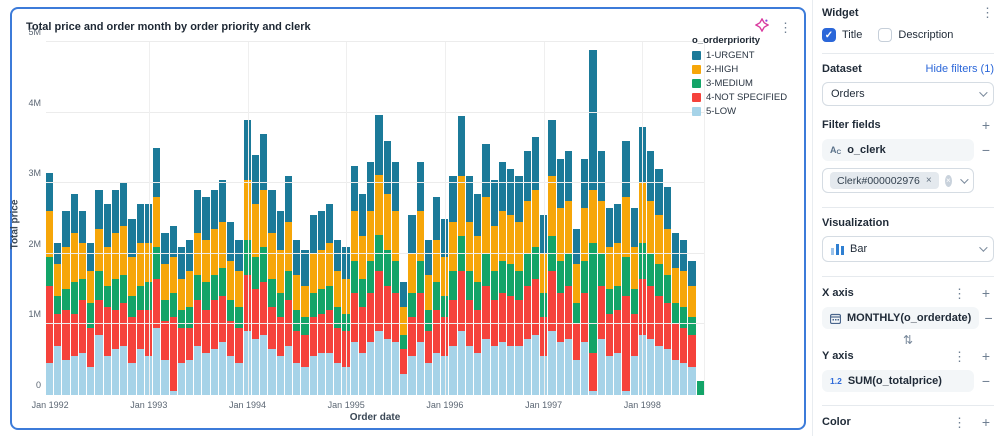 This screenshot has width=1000, height=436. Describe the element at coordinates (986, 356) in the screenshot. I see `add-y-axis-button: +` at that location.